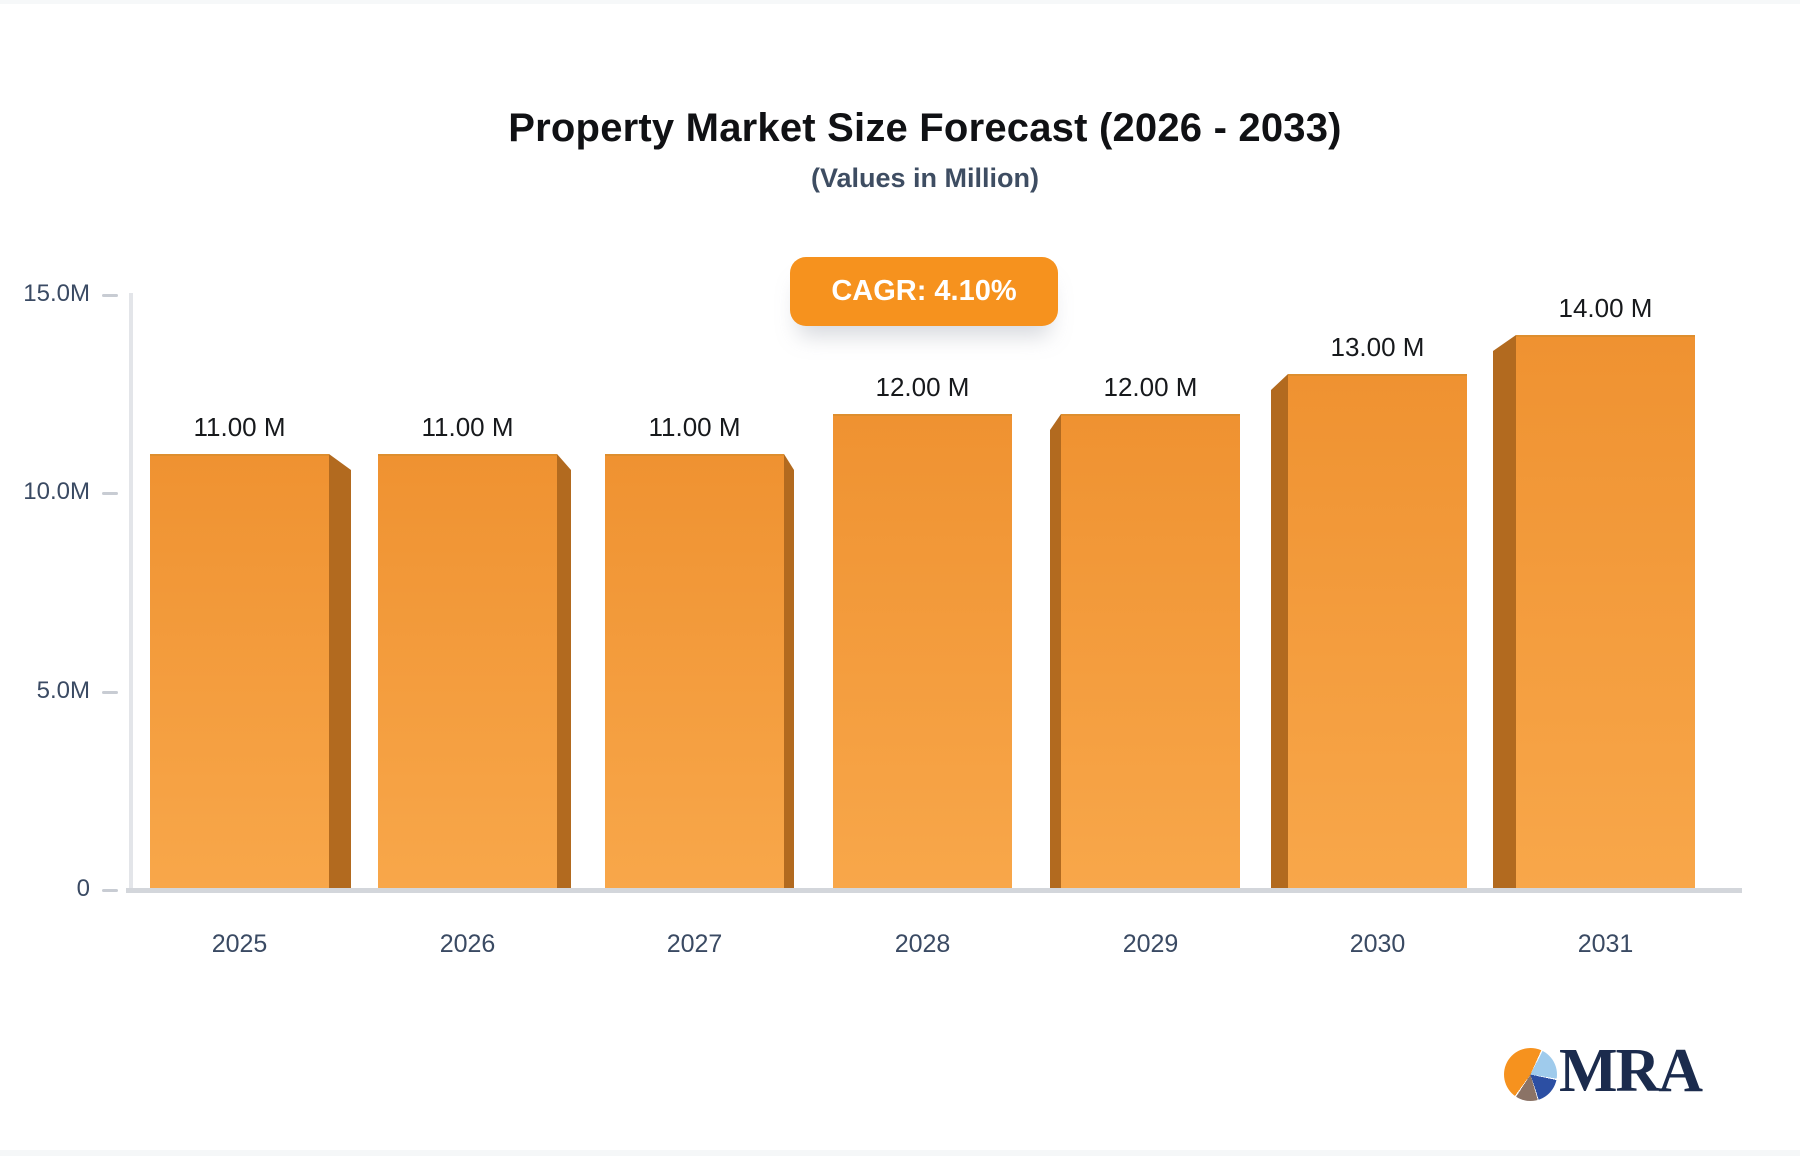 This screenshot has height=1156, width=1800. What do you see at coordinates (1530, 1074) in the screenshot?
I see `pie-chart-logo-icon` at bounding box center [1530, 1074].